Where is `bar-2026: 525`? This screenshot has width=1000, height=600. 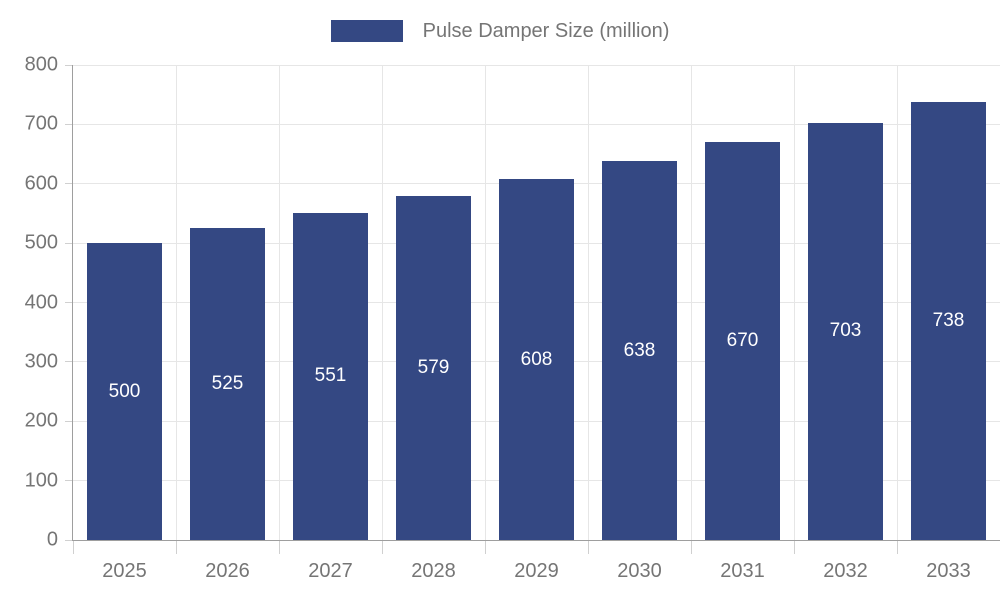 bar-2026: 525 is located at coordinates (227, 384).